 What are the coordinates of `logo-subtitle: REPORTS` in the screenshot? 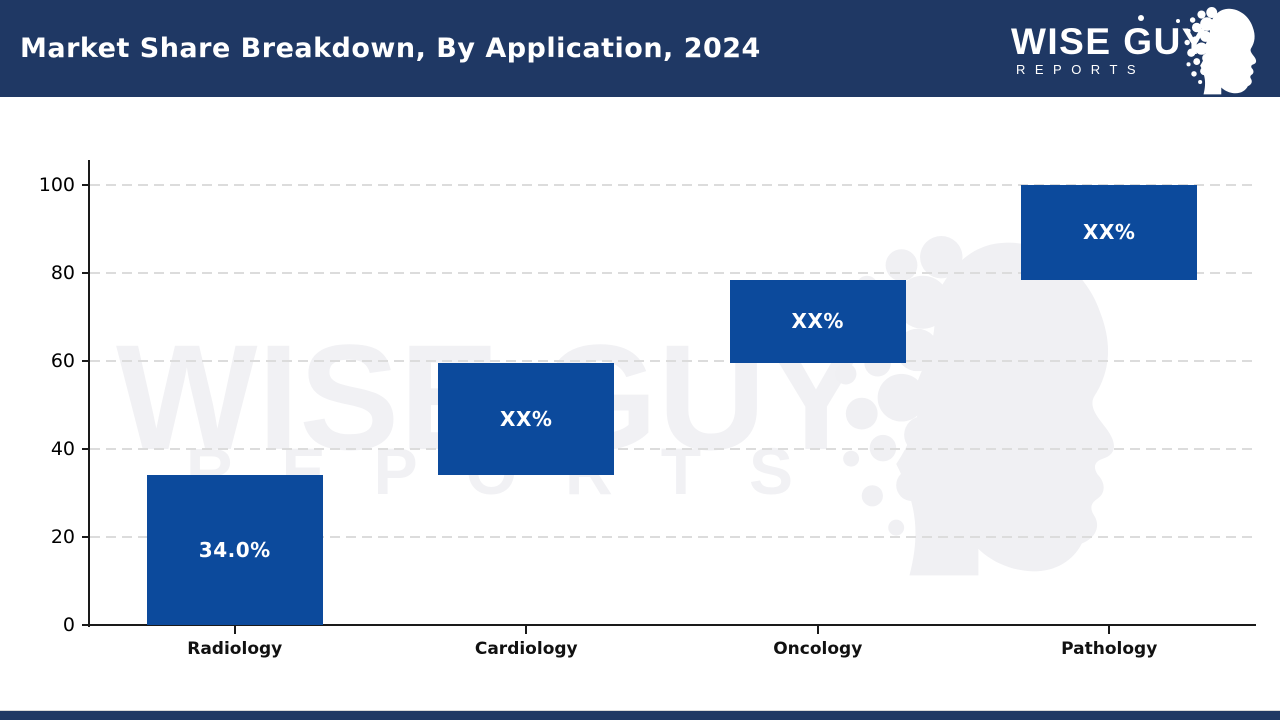 It's located at (1080, 69).